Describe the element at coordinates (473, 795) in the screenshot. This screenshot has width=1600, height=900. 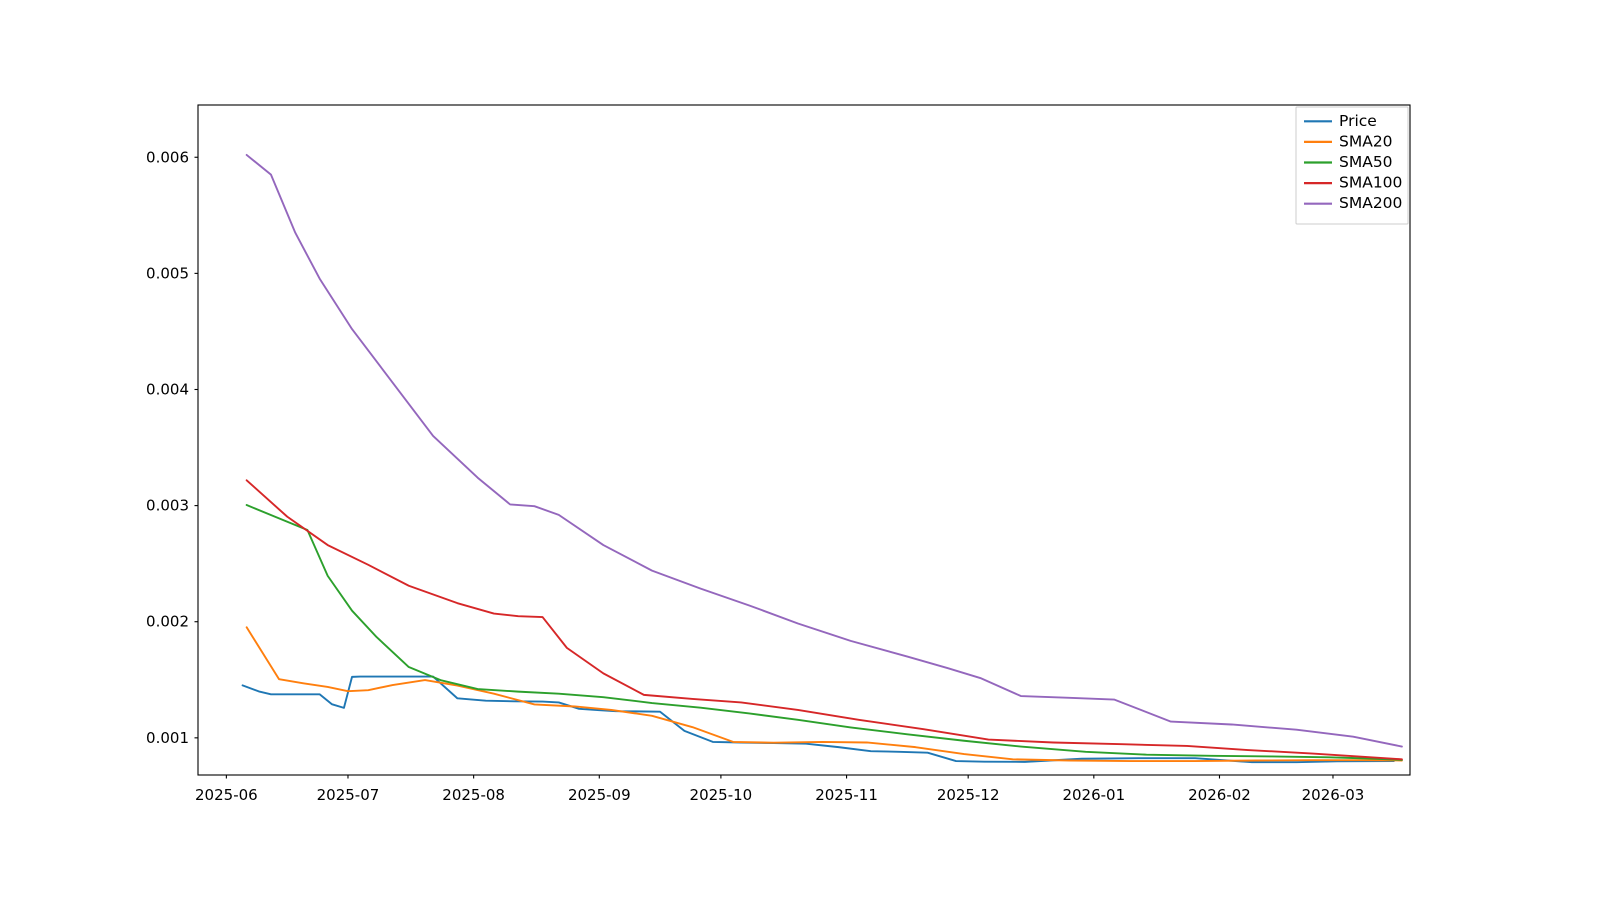
I see `x-tick-label: 2025-08` at that location.